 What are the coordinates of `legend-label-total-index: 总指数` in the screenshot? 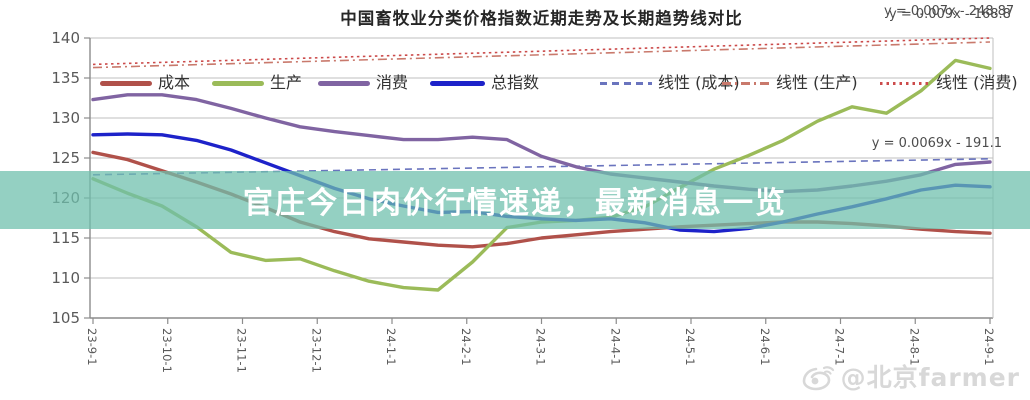 It's located at (515, 82).